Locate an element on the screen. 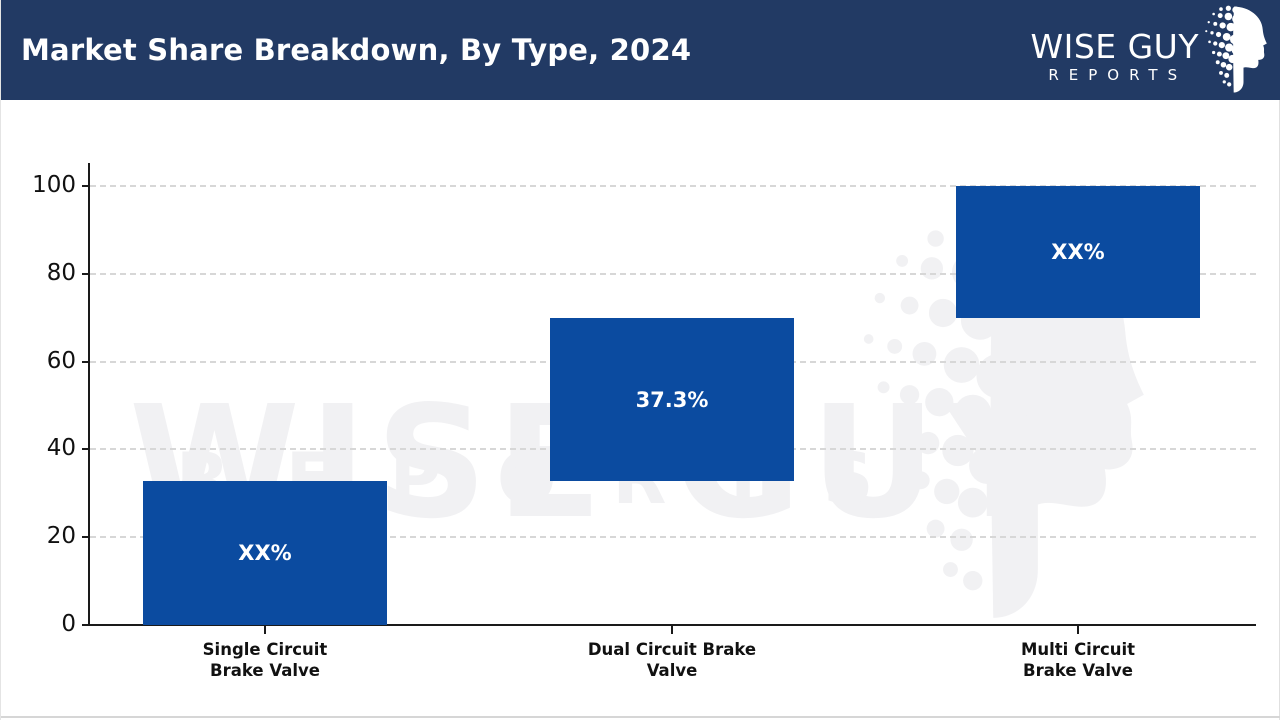 Image resolution: width=1280 pixels, height=720 pixels. wiseguy-logo: WISE GUY REPORTS is located at coordinates (1148, 50).